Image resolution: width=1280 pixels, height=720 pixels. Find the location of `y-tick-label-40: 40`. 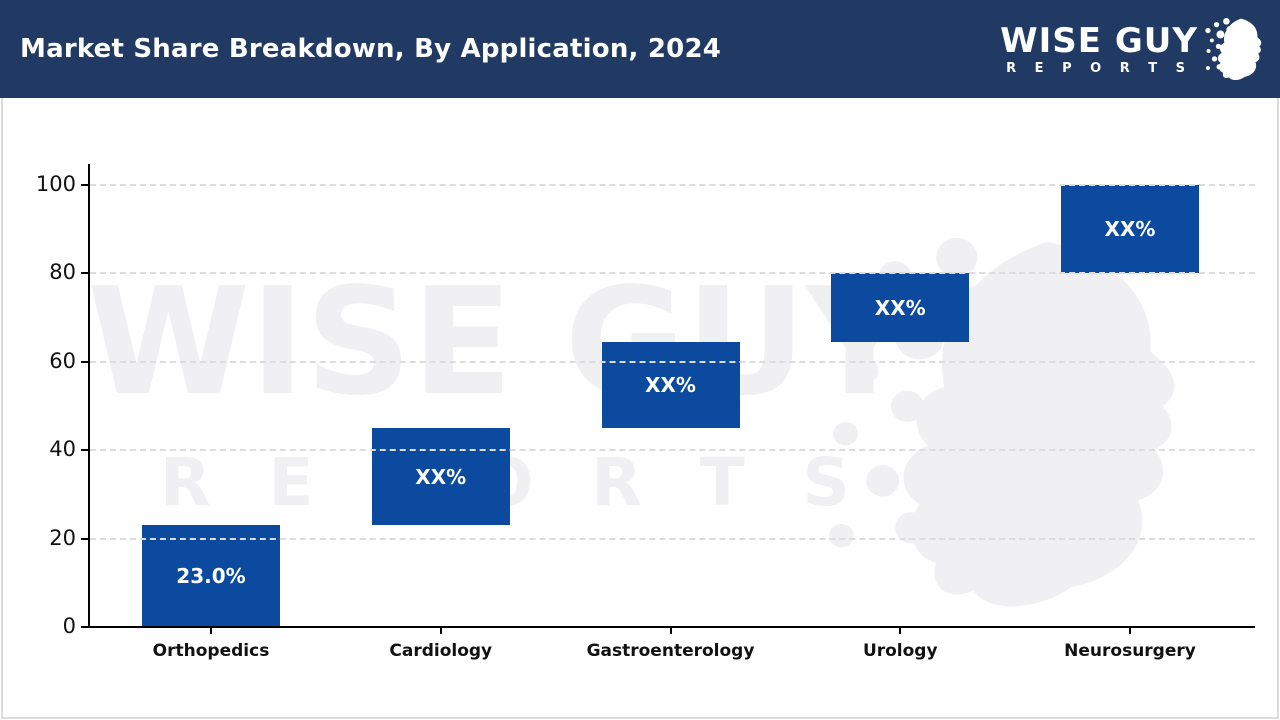

y-tick-label-40: 40 is located at coordinates (62, 449).